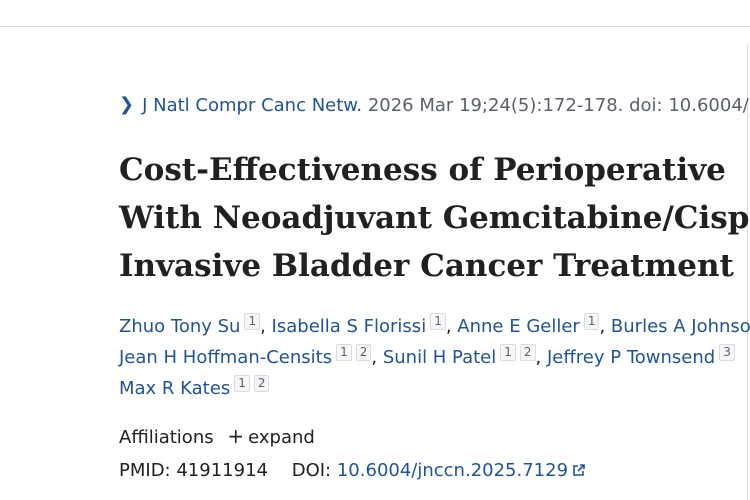  I want to click on doi-label: DOI:, so click(311, 470).